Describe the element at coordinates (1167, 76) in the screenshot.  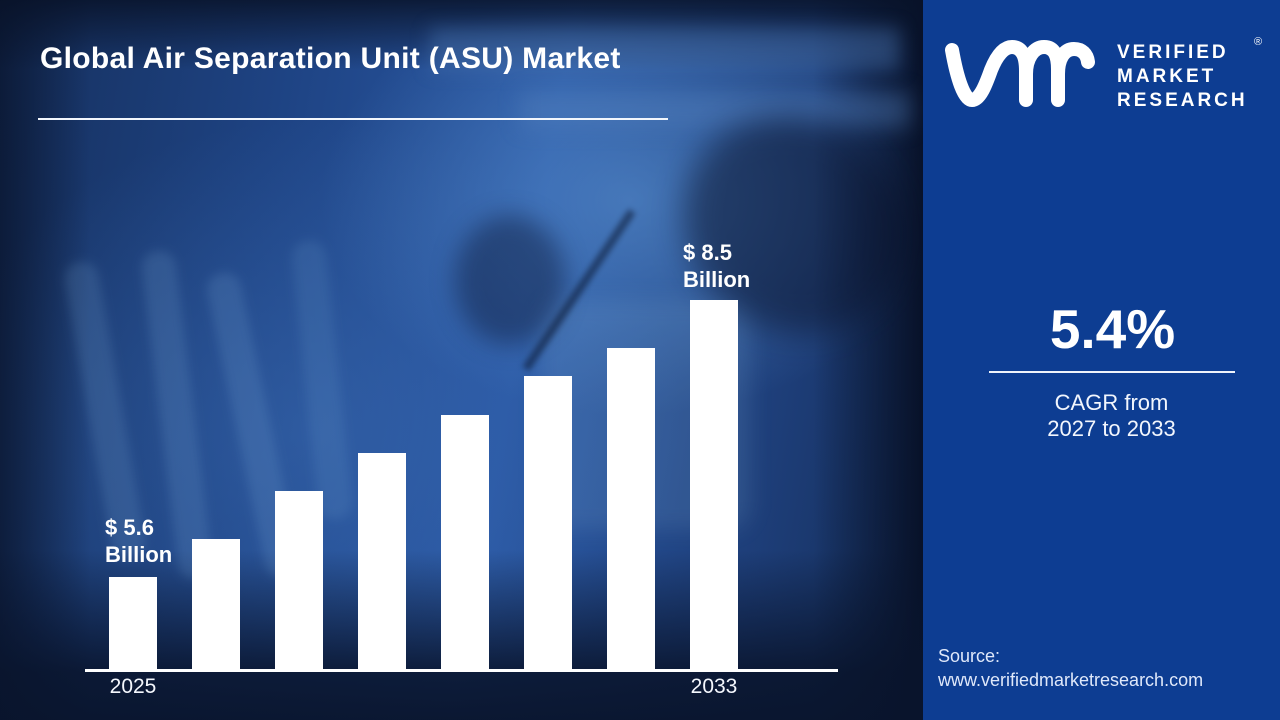
I see `brand-name-line2: MARKET` at that location.